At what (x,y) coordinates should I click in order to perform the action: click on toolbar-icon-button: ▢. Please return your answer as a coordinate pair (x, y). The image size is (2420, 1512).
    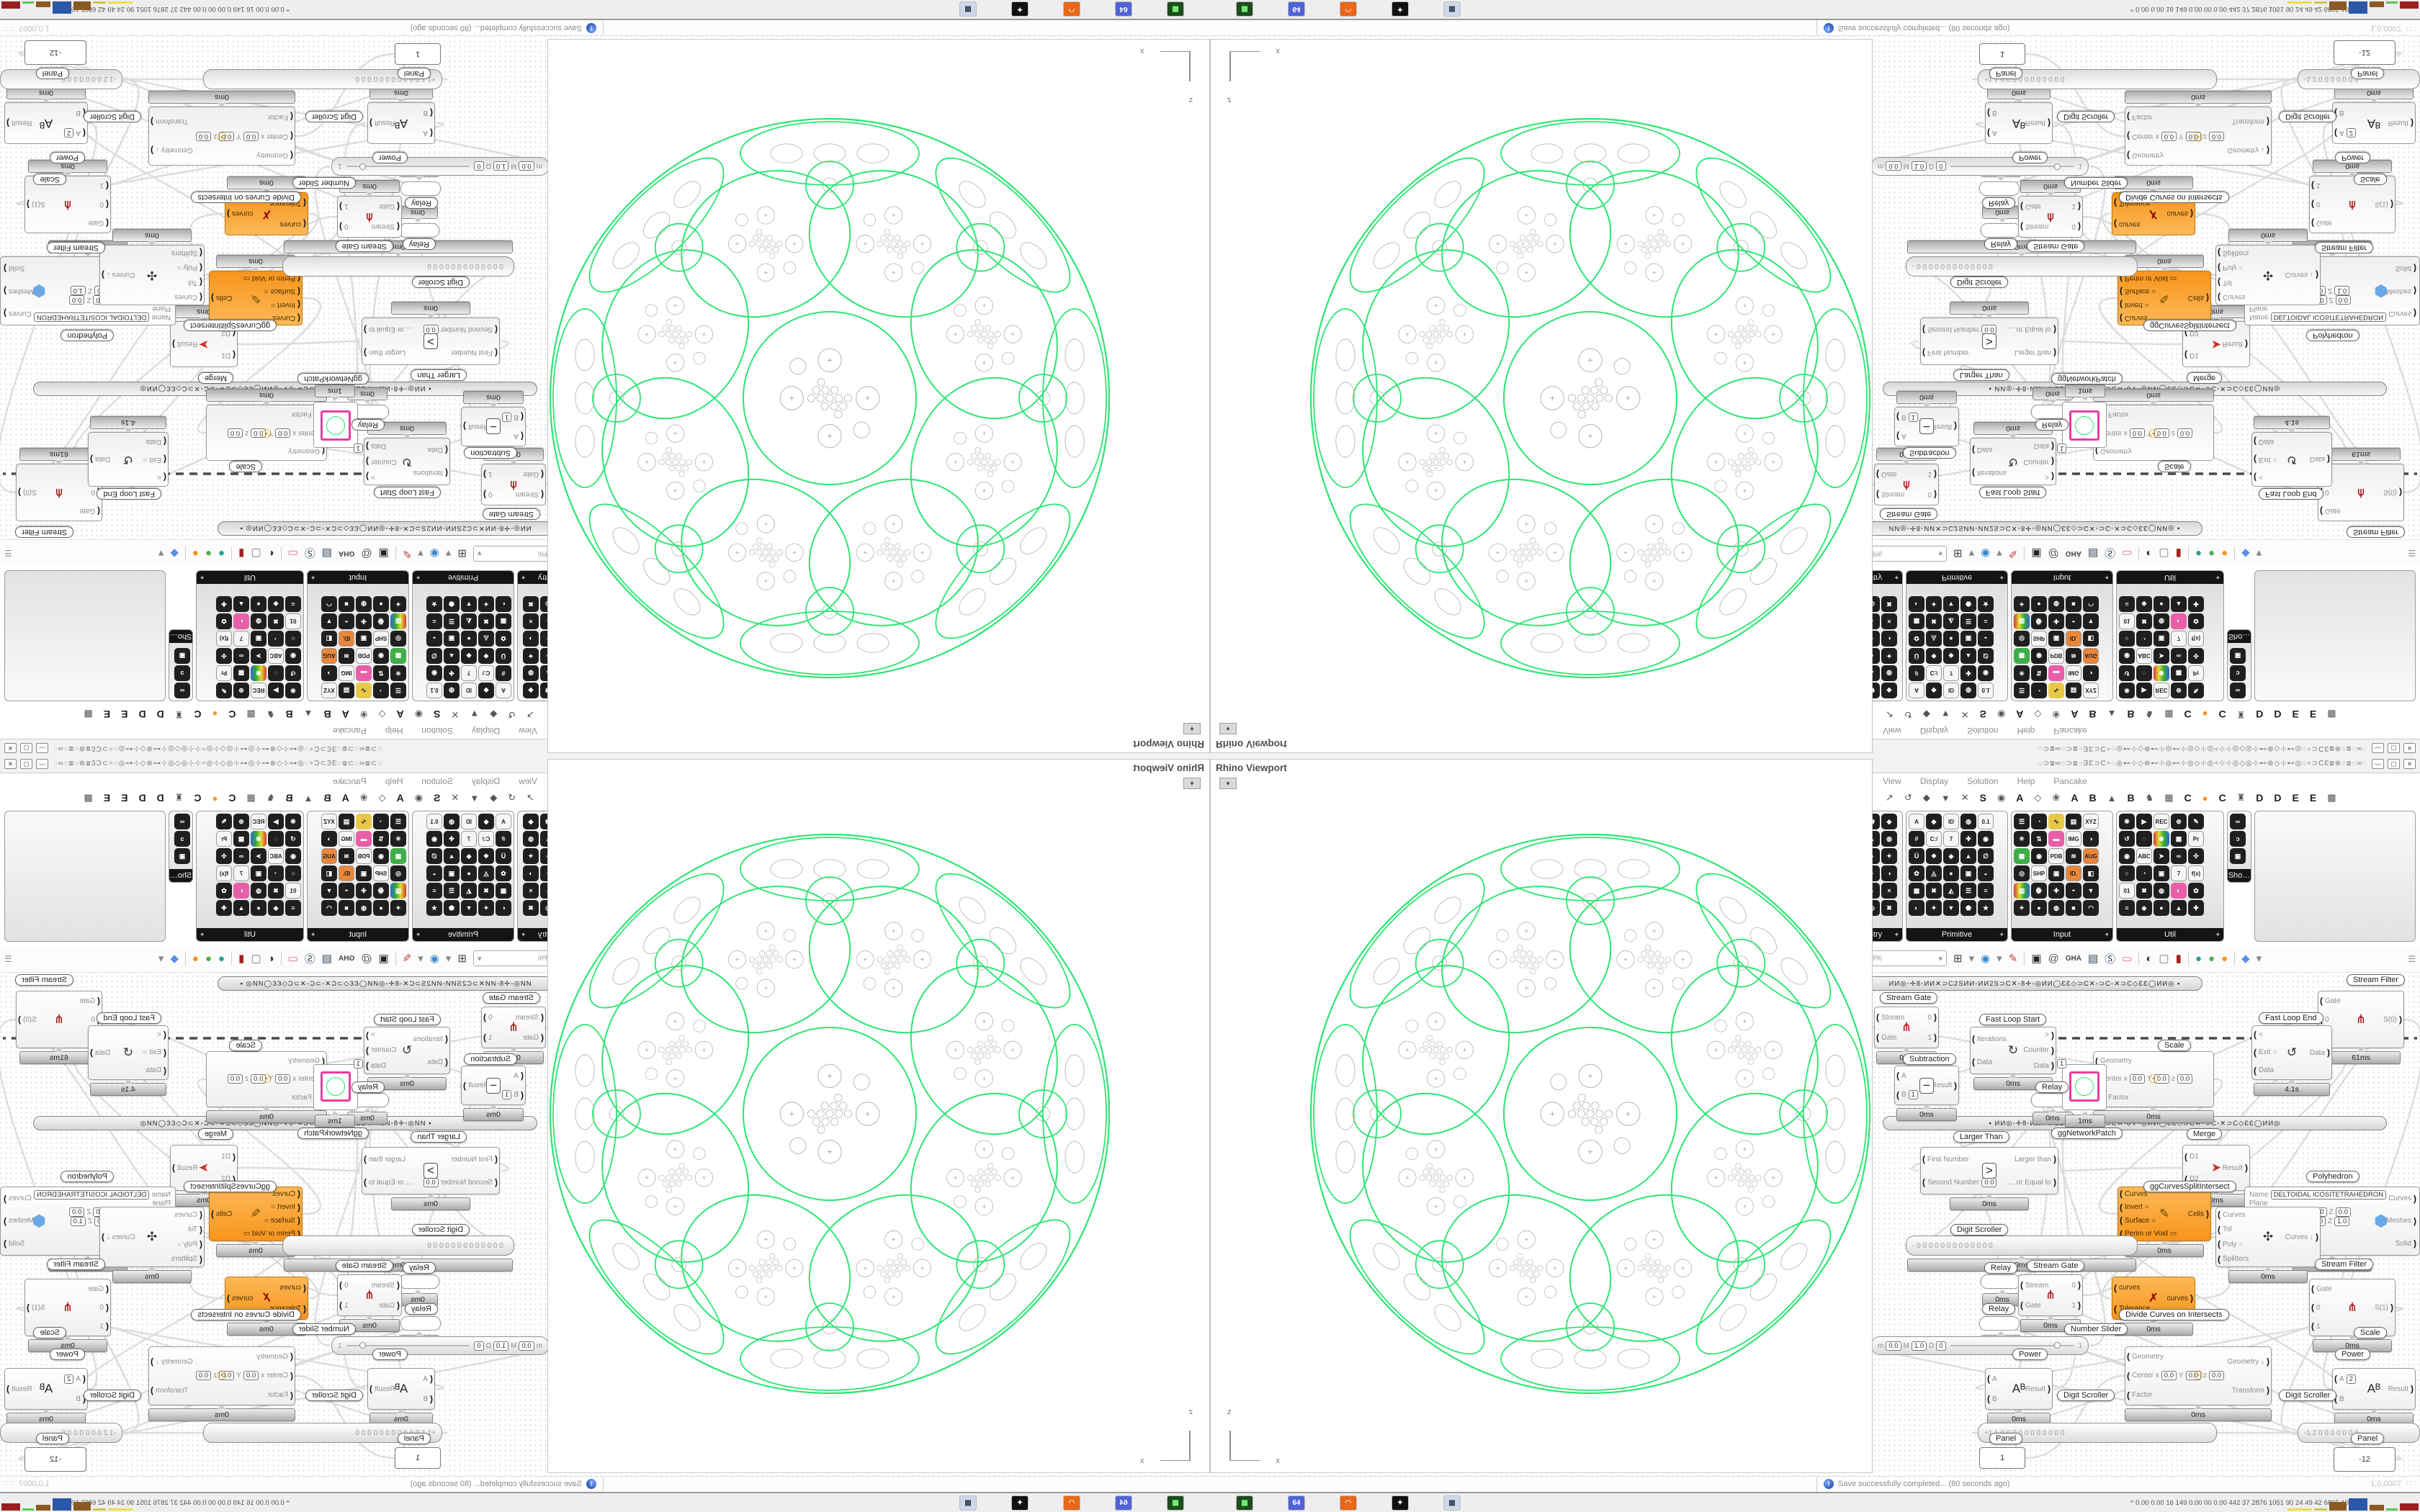
    Looking at the image, I should click on (2164, 553).